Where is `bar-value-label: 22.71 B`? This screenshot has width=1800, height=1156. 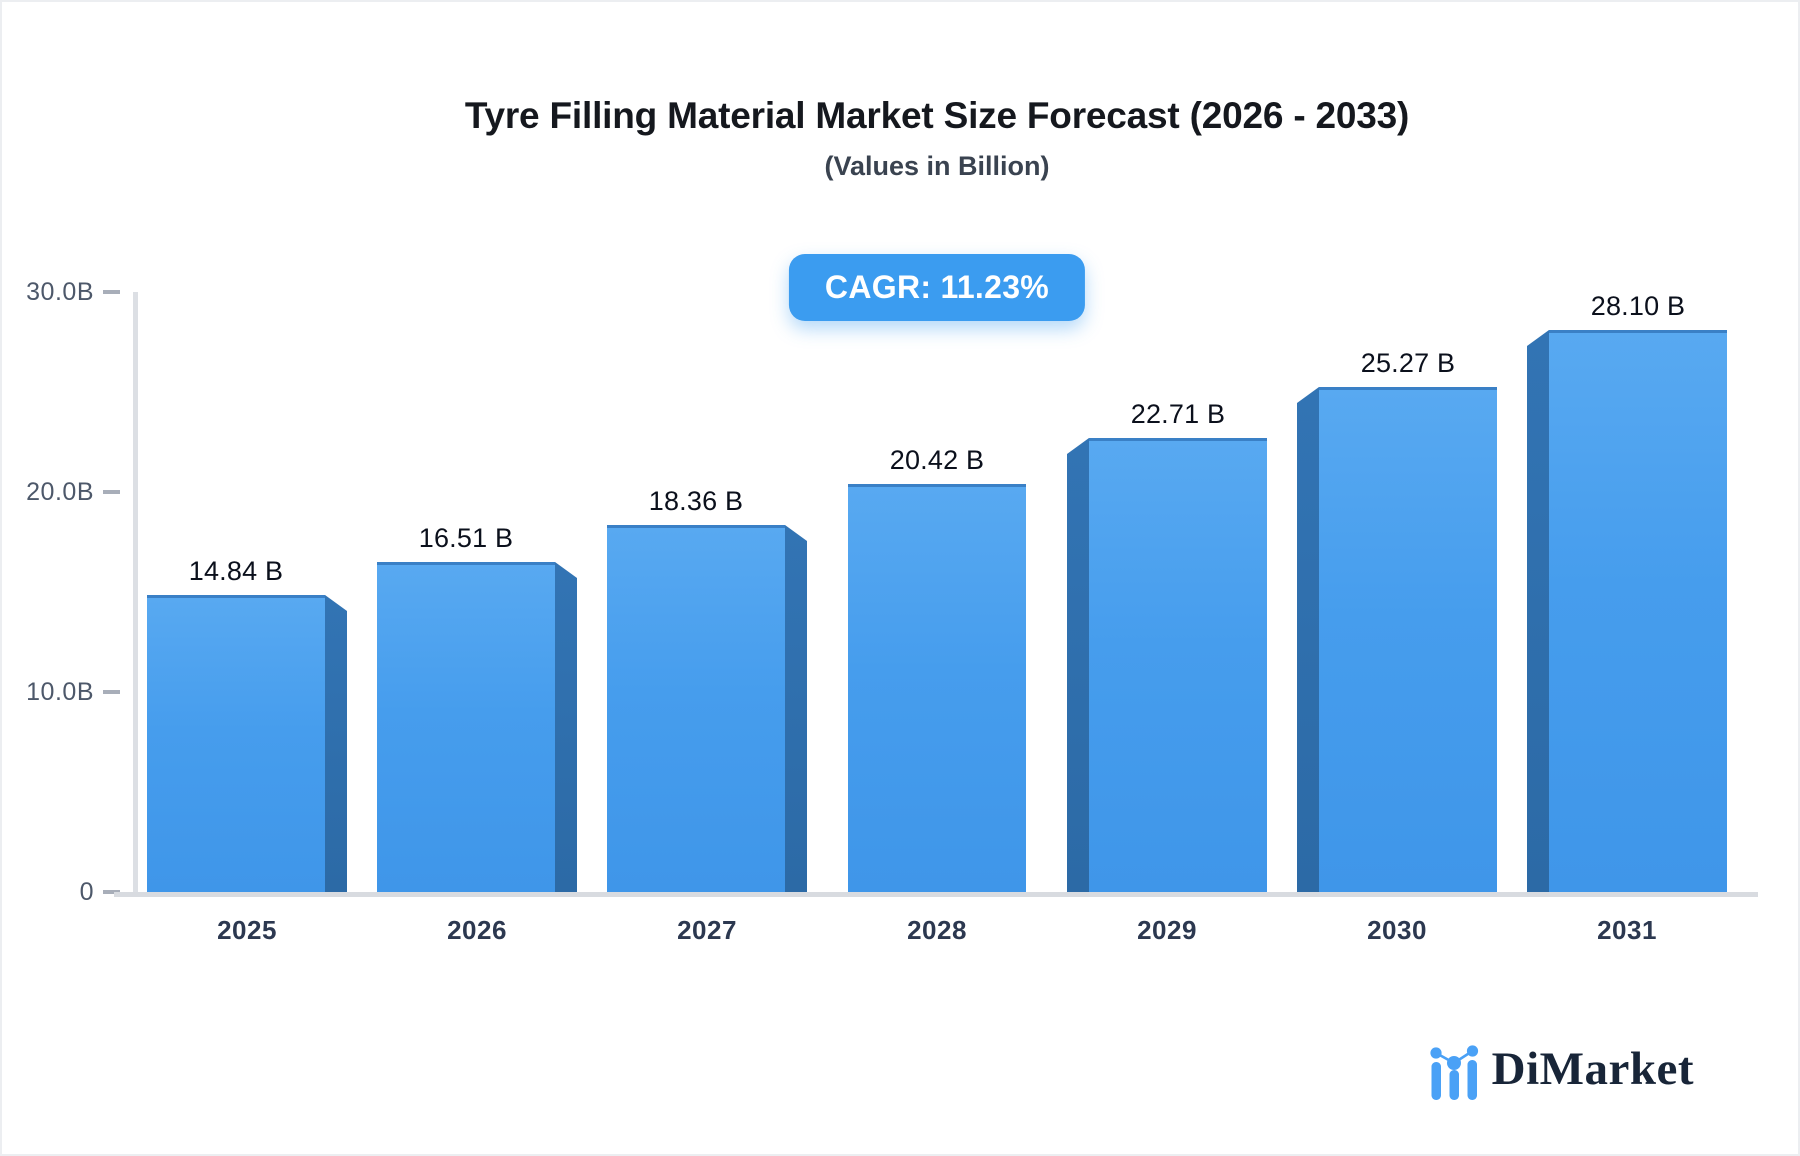 bar-value-label: 22.71 B is located at coordinates (1178, 414).